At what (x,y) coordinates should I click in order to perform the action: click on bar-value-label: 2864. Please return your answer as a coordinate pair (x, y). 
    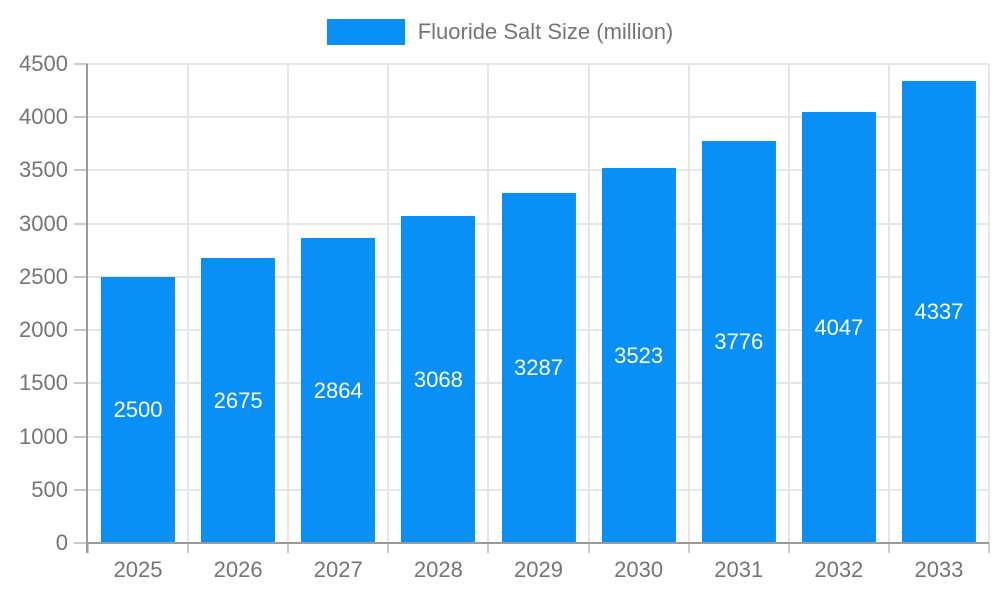
    Looking at the image, I should click on (338, 390).